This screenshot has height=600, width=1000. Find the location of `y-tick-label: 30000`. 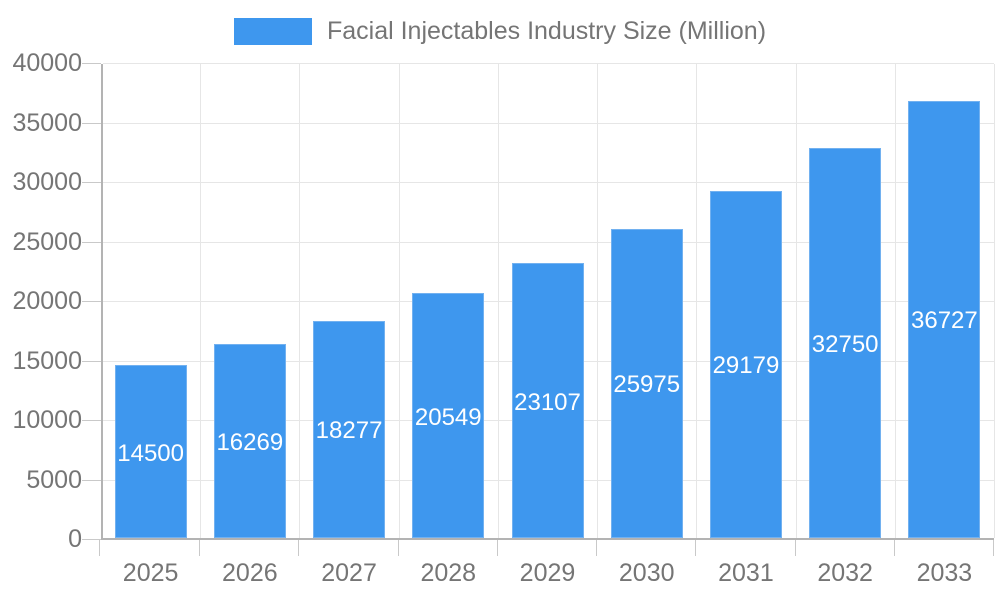

y-tick-label: 30000 is located at coordinates (47, 182).